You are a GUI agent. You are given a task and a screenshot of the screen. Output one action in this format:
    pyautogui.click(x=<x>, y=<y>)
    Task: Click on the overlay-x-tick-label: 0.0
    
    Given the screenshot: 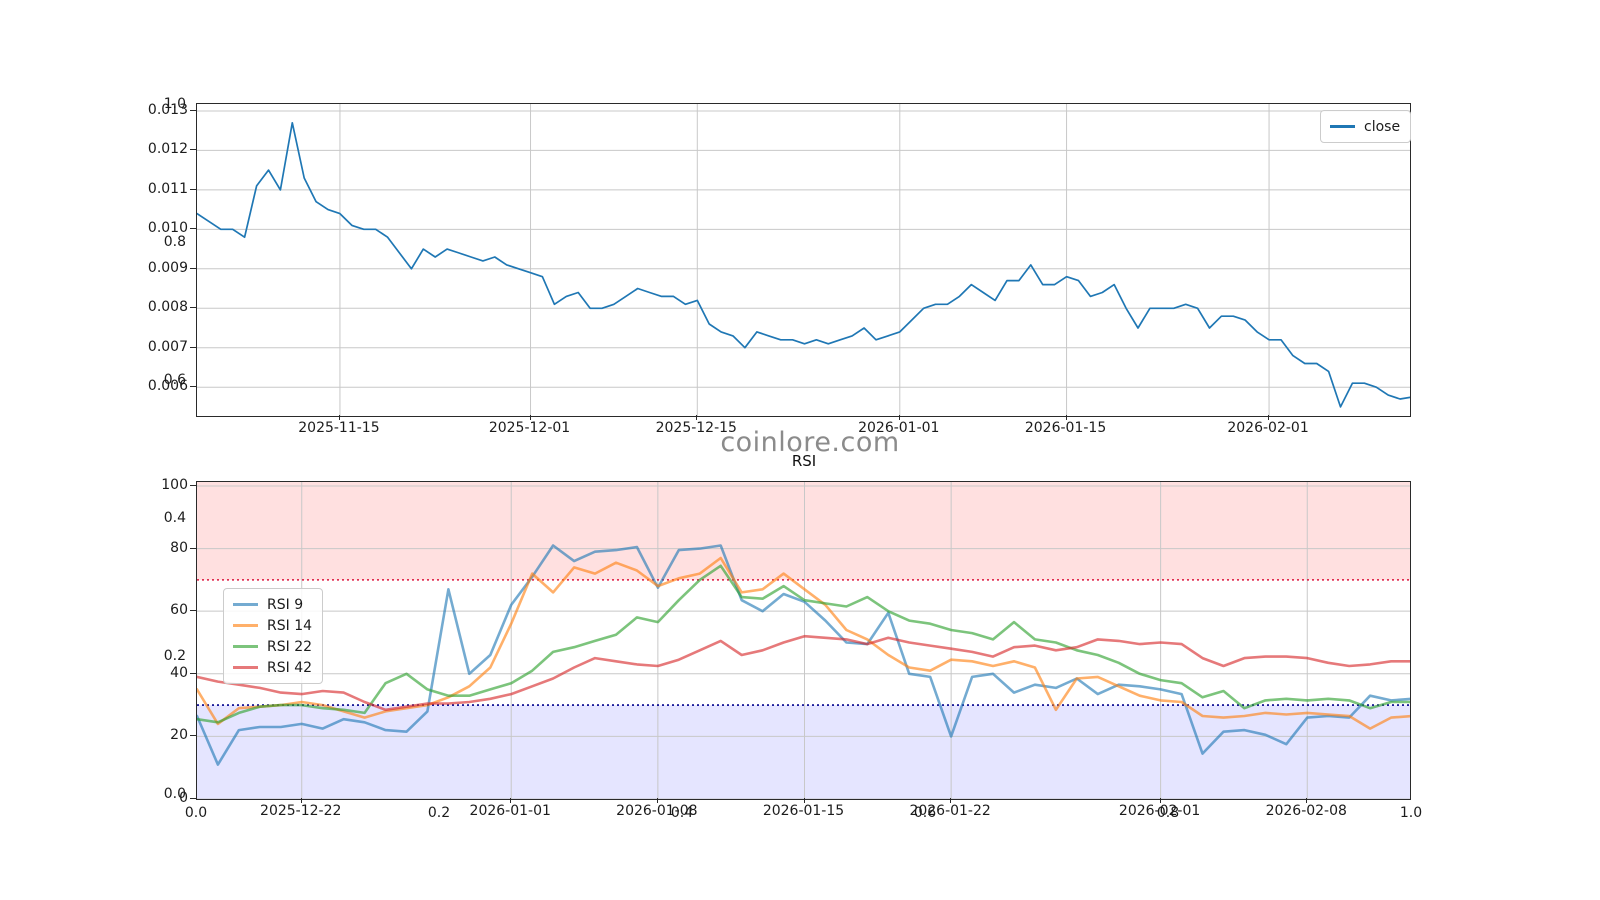 What is the action you would take?
    pyautogui.click(x=196, y=813)
    